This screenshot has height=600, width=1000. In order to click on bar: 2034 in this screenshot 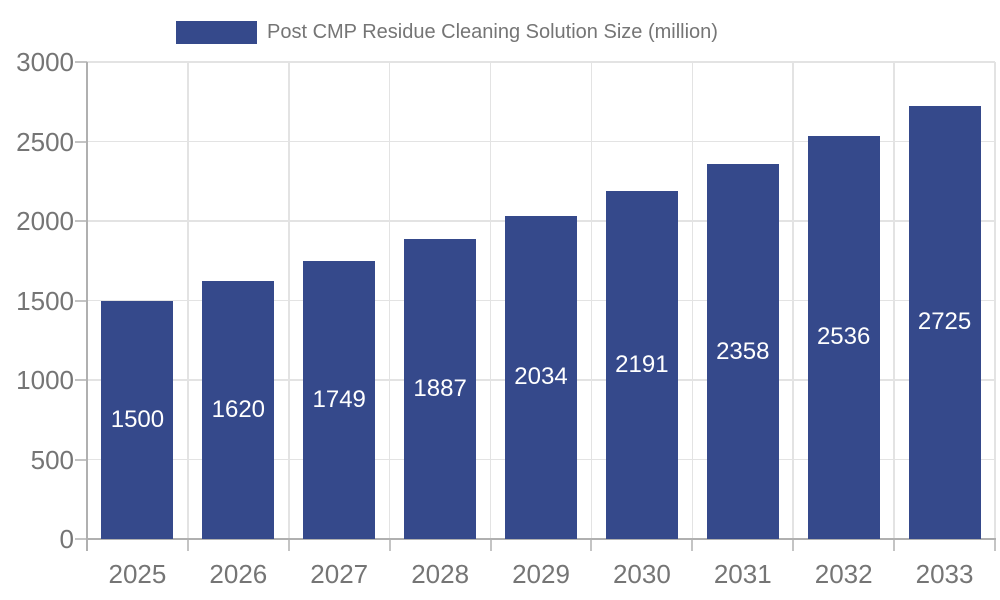, I will do `click(541, 377)`.